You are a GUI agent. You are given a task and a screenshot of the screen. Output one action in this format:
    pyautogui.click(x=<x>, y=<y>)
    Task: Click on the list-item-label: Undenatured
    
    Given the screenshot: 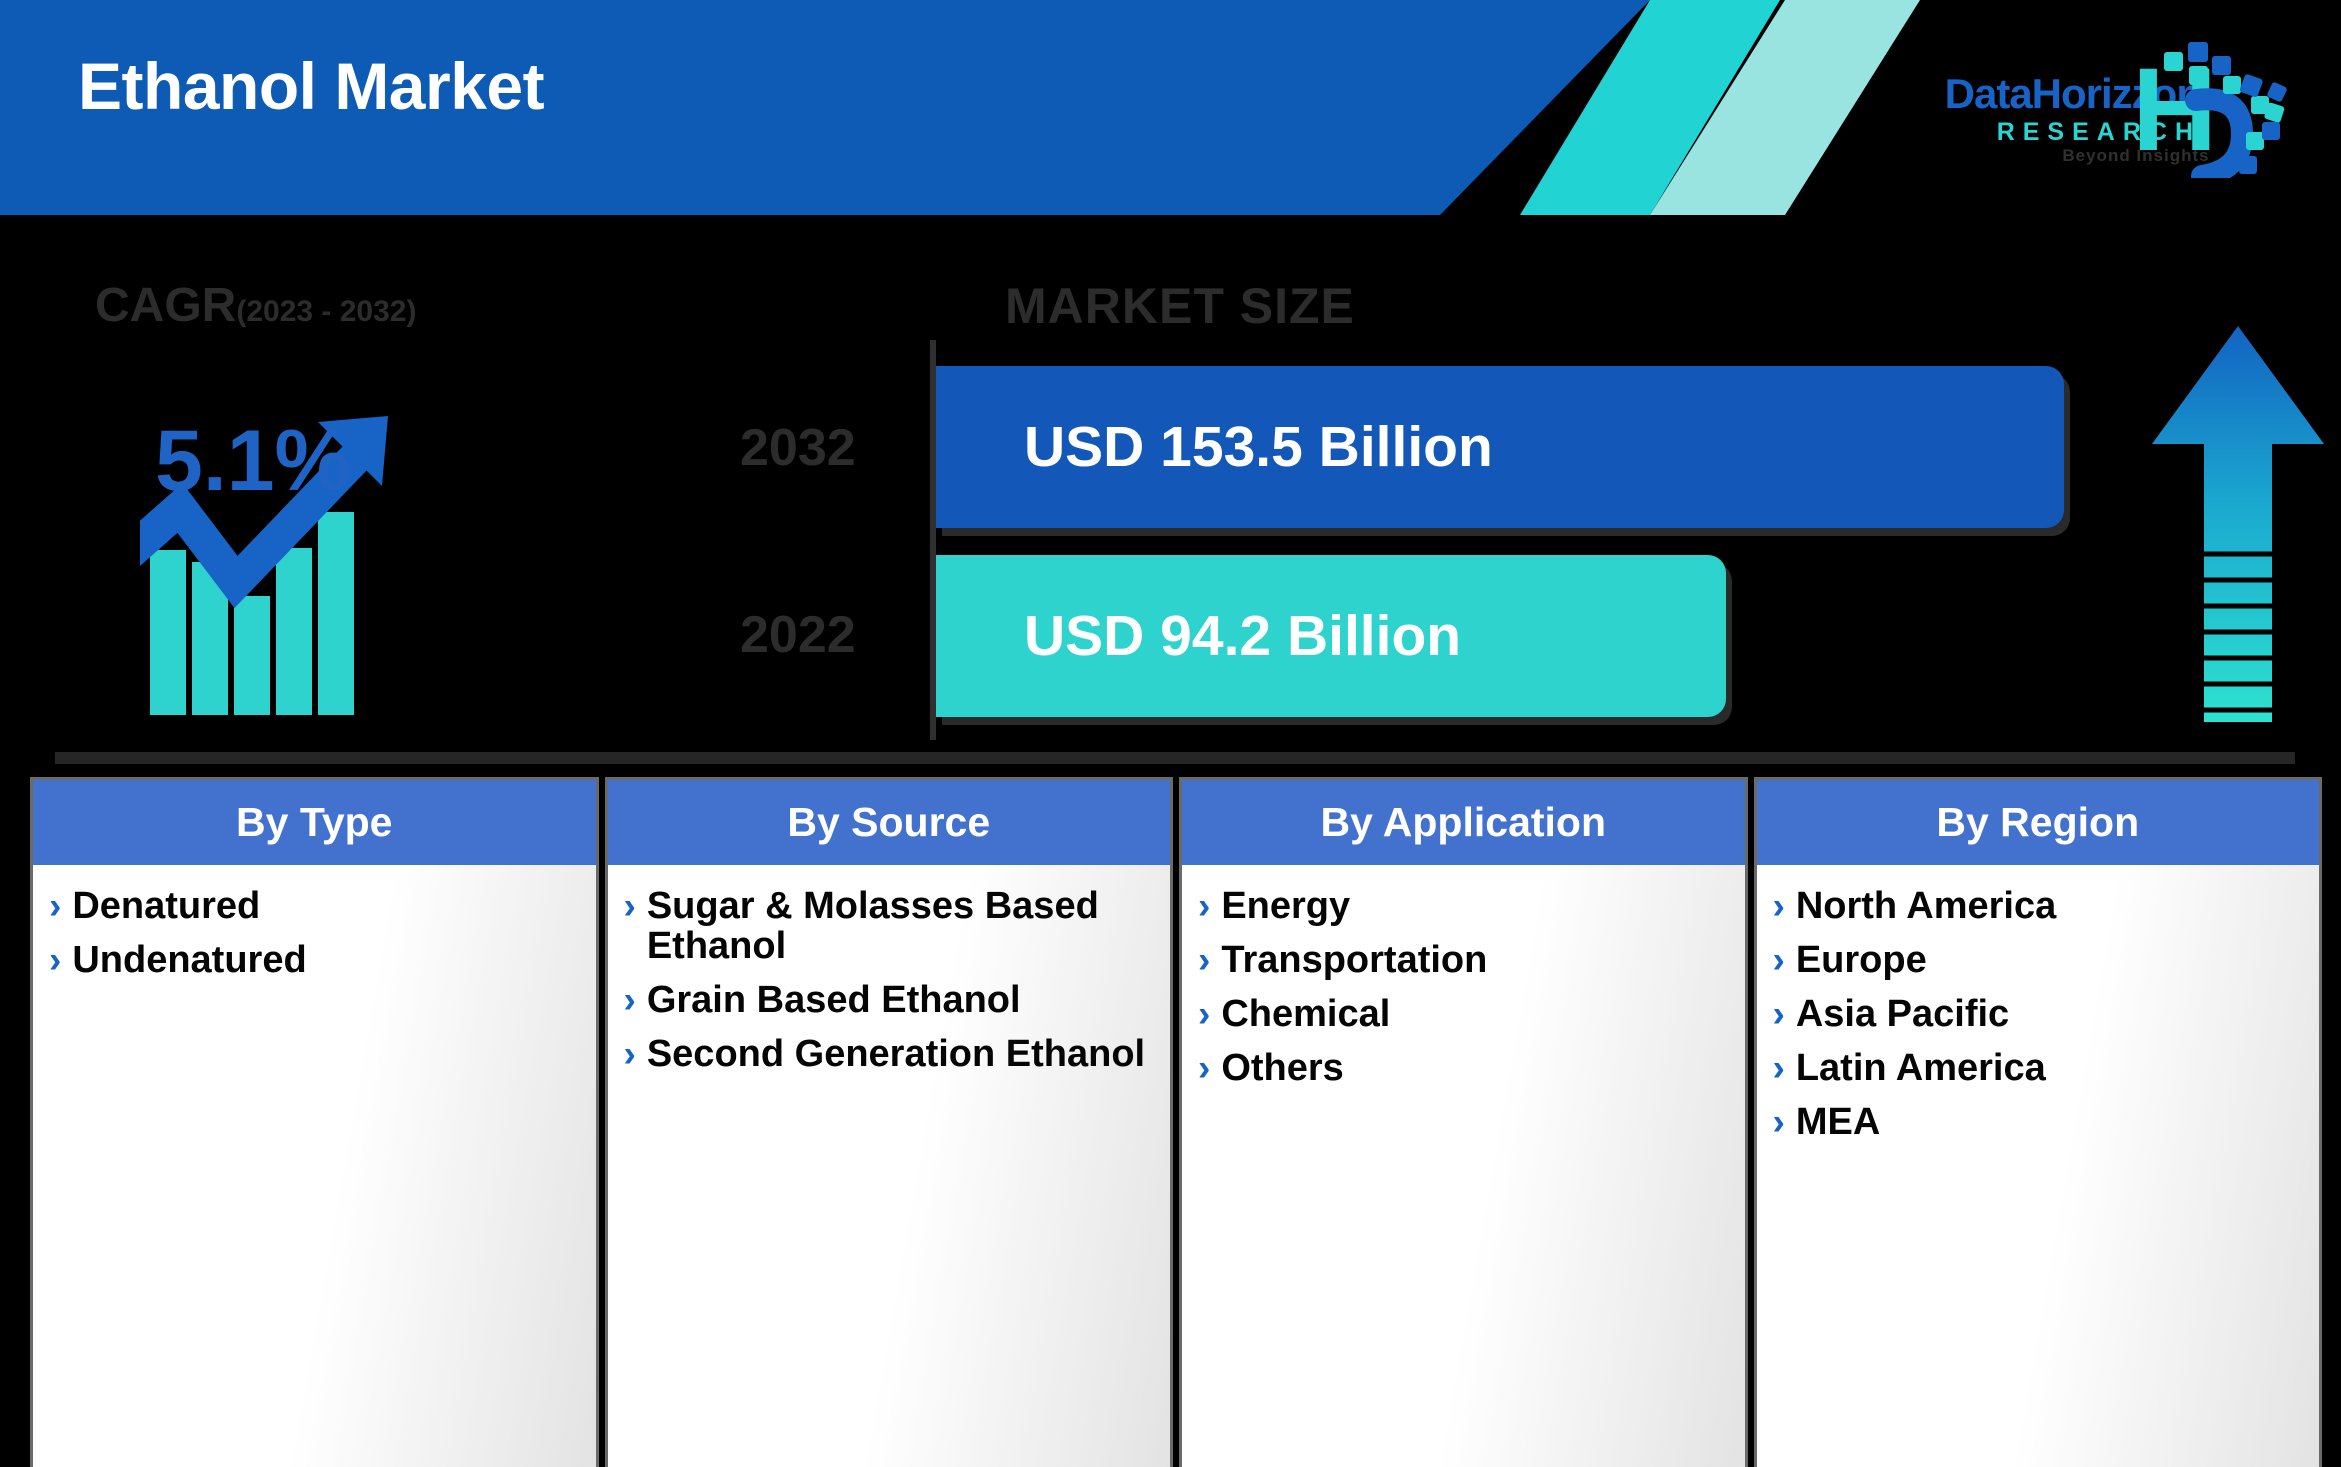 What is the action you would take?
    pyautogui.click(x=189, y=959)
    